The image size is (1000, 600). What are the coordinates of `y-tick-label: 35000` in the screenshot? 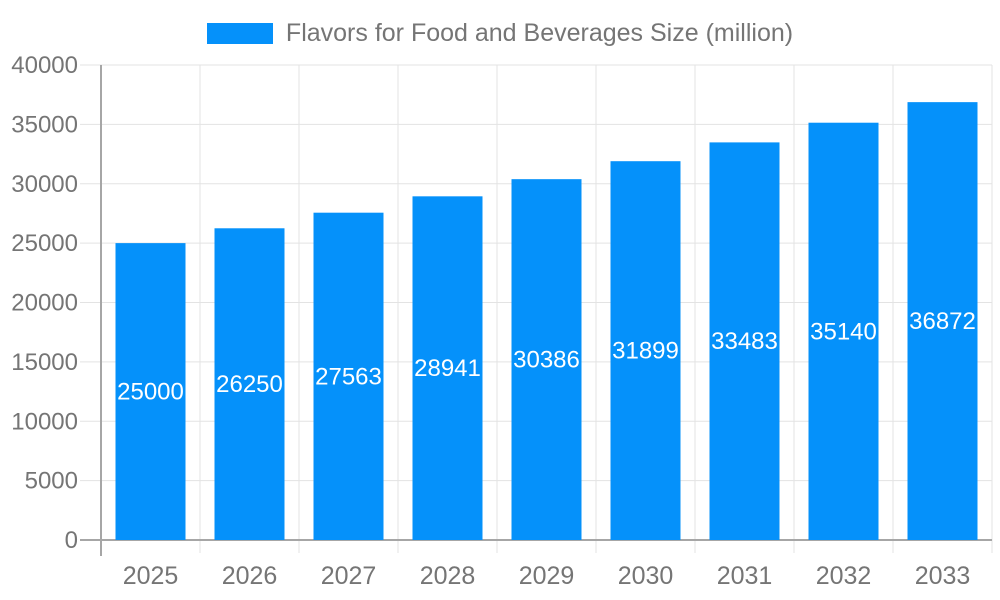 It's located at (44, 124).